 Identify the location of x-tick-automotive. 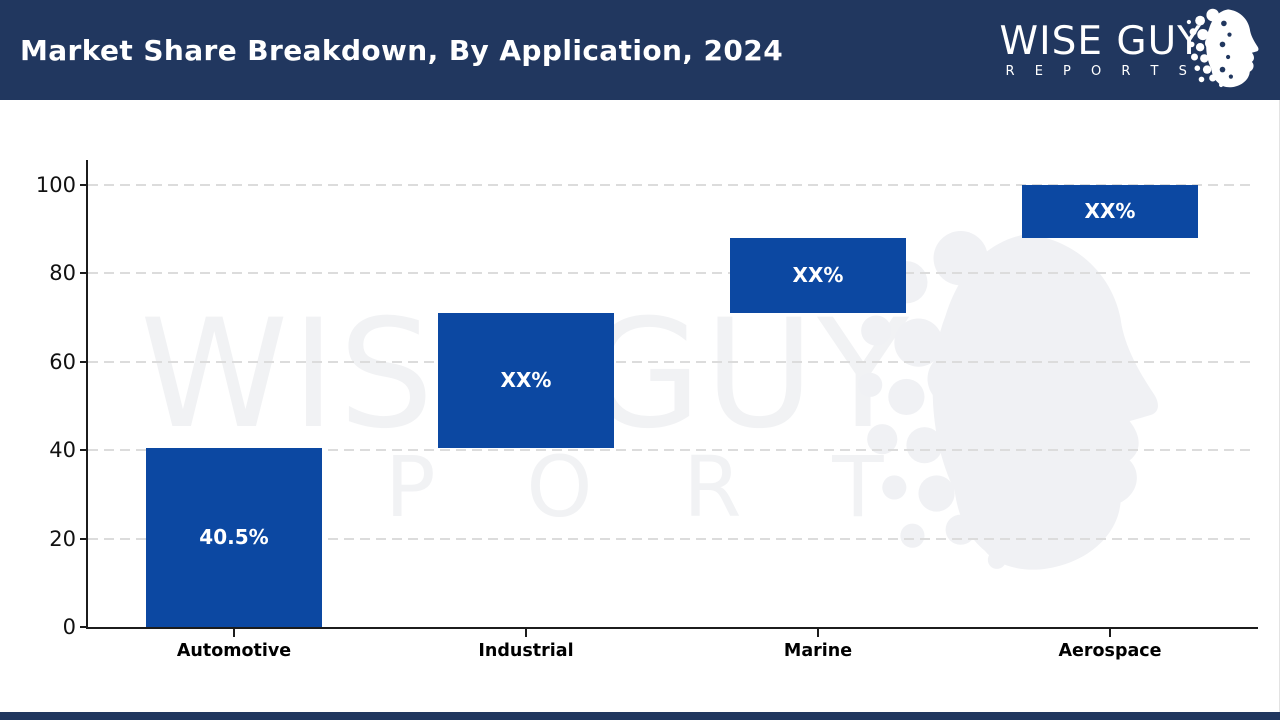
(234, 633).